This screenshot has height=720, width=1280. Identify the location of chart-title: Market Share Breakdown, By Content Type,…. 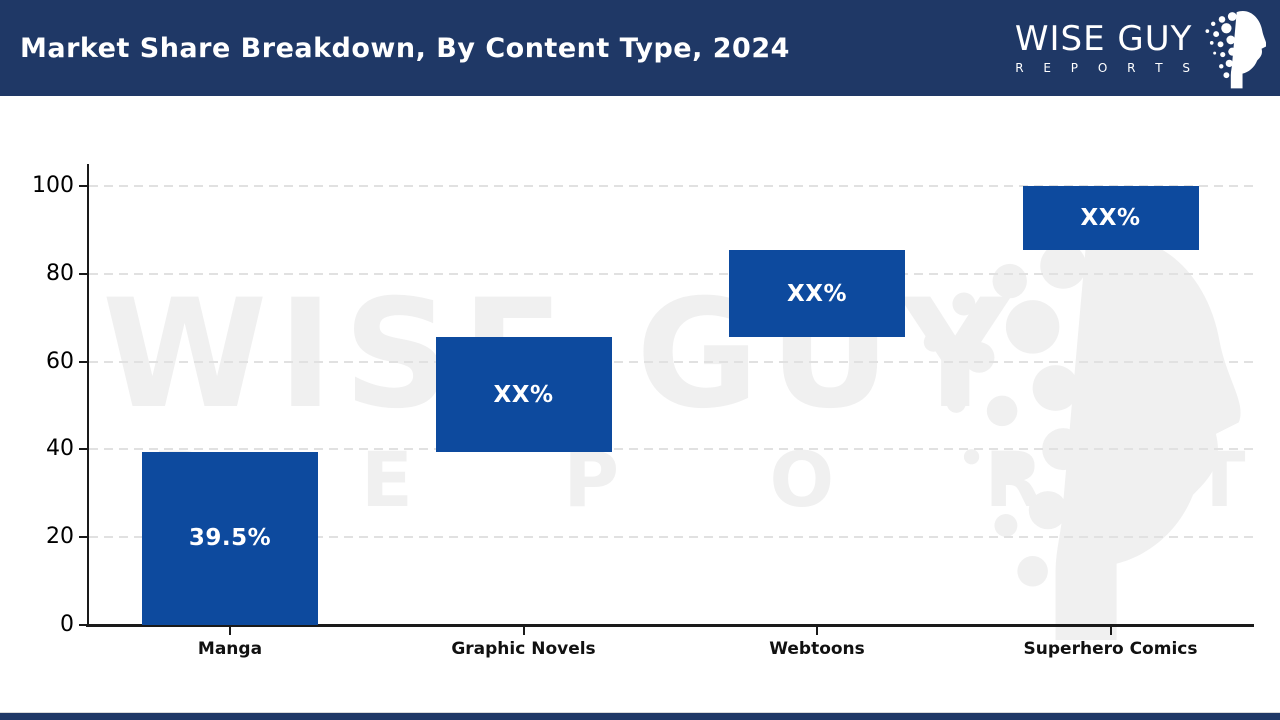
(405, 48).